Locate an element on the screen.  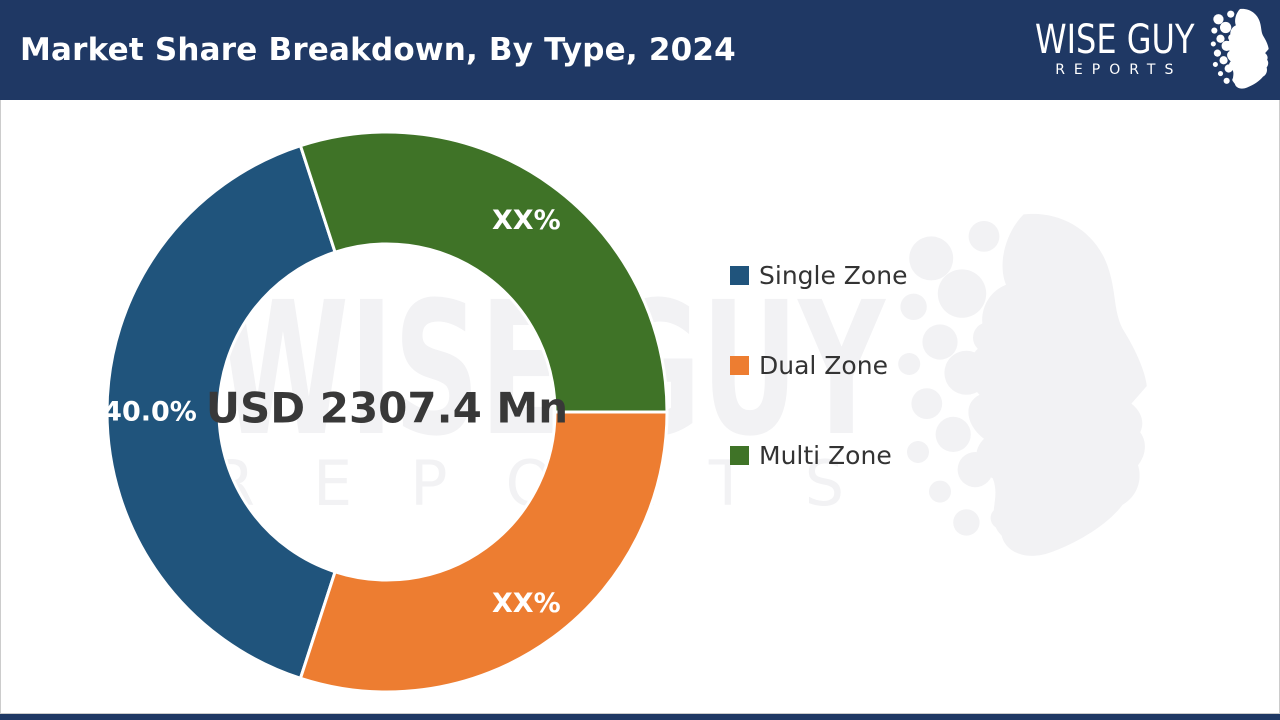
brand-logo-text: WISE GUY REPORTS is located at coordinates (1114, 49).